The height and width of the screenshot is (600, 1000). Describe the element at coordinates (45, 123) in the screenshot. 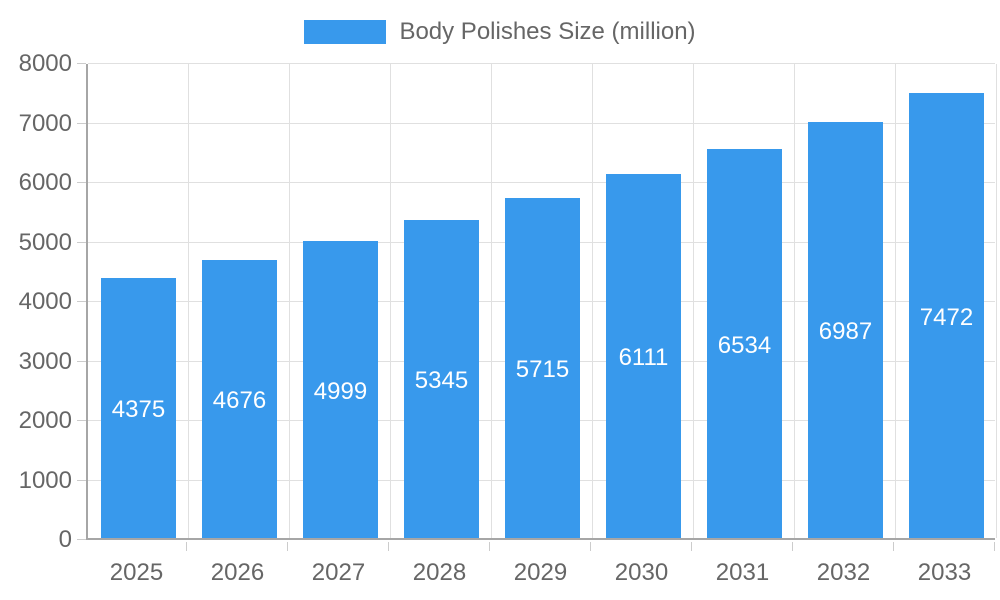

I see `y-axis-tick-label: 7000` at that location.